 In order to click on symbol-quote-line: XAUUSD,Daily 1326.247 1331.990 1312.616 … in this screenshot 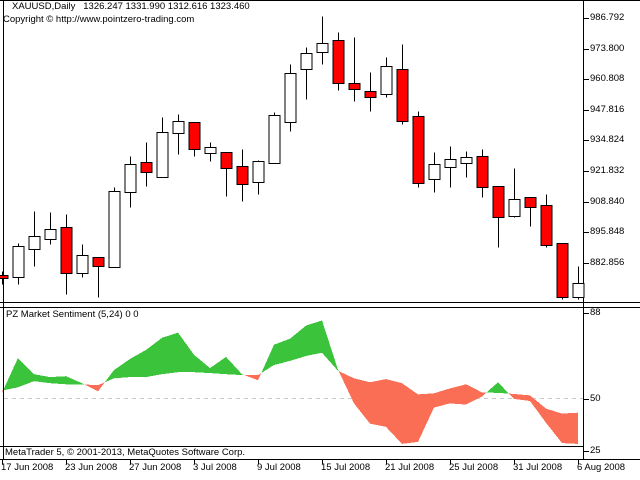, I will do `click(131, 6)`.